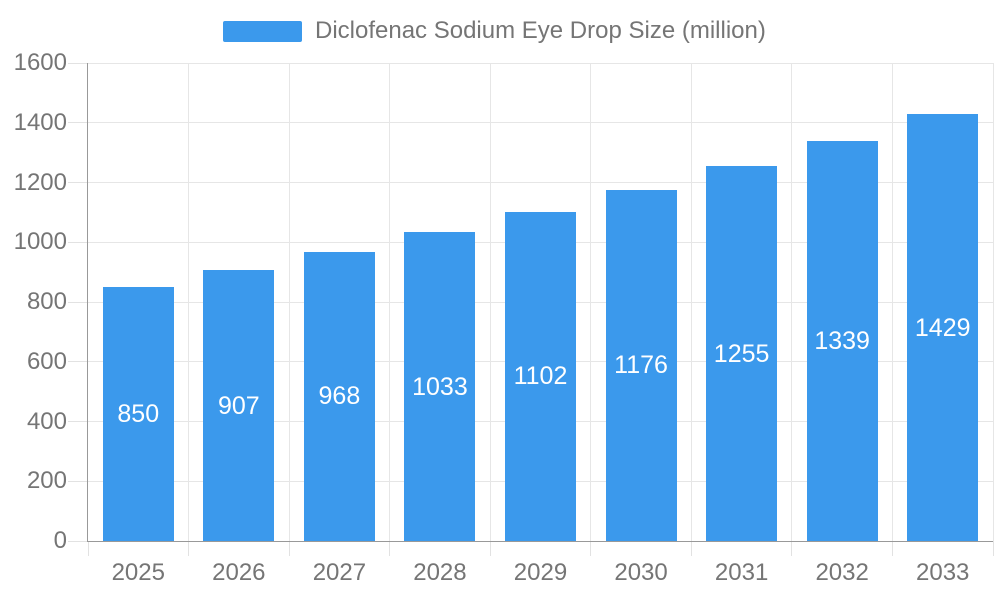 This screenshot has height=600, width=1000. I want to click on bar-value-label: 1255, so click(741, 353).